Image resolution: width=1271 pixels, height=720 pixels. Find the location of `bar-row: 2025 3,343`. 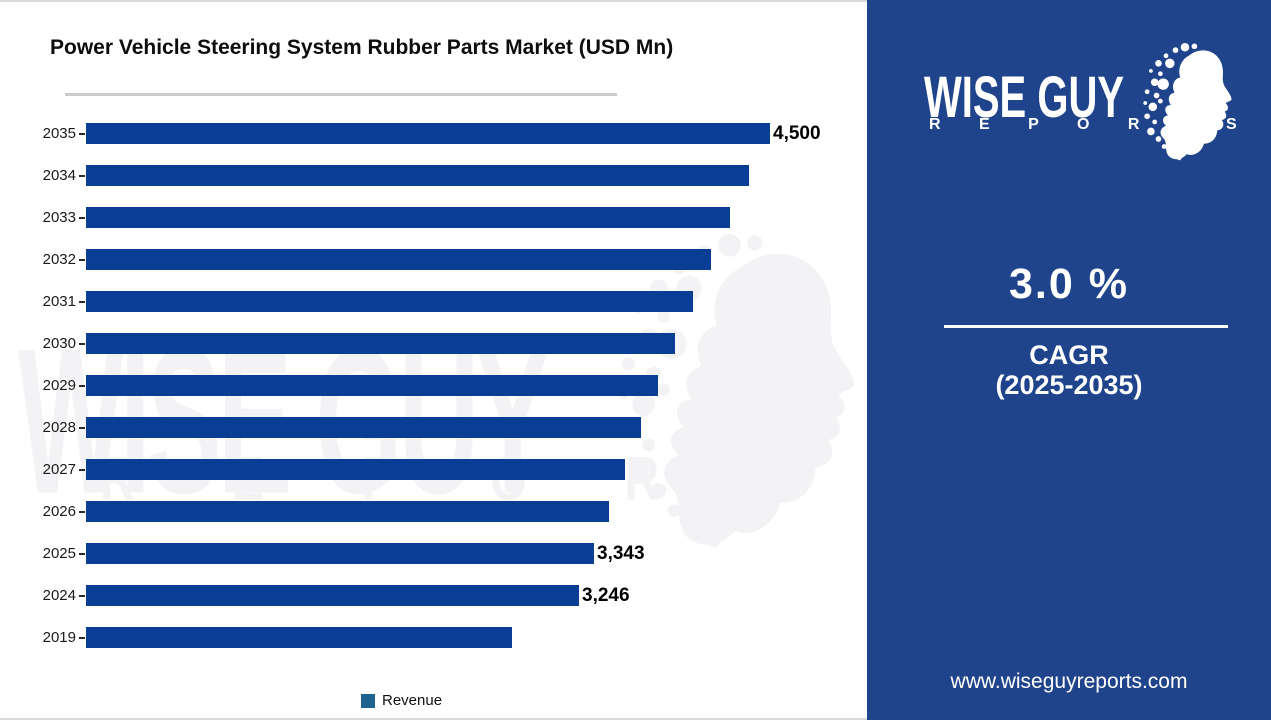

bar-row: 2025 3,343 is located at coordinates (433, 553).